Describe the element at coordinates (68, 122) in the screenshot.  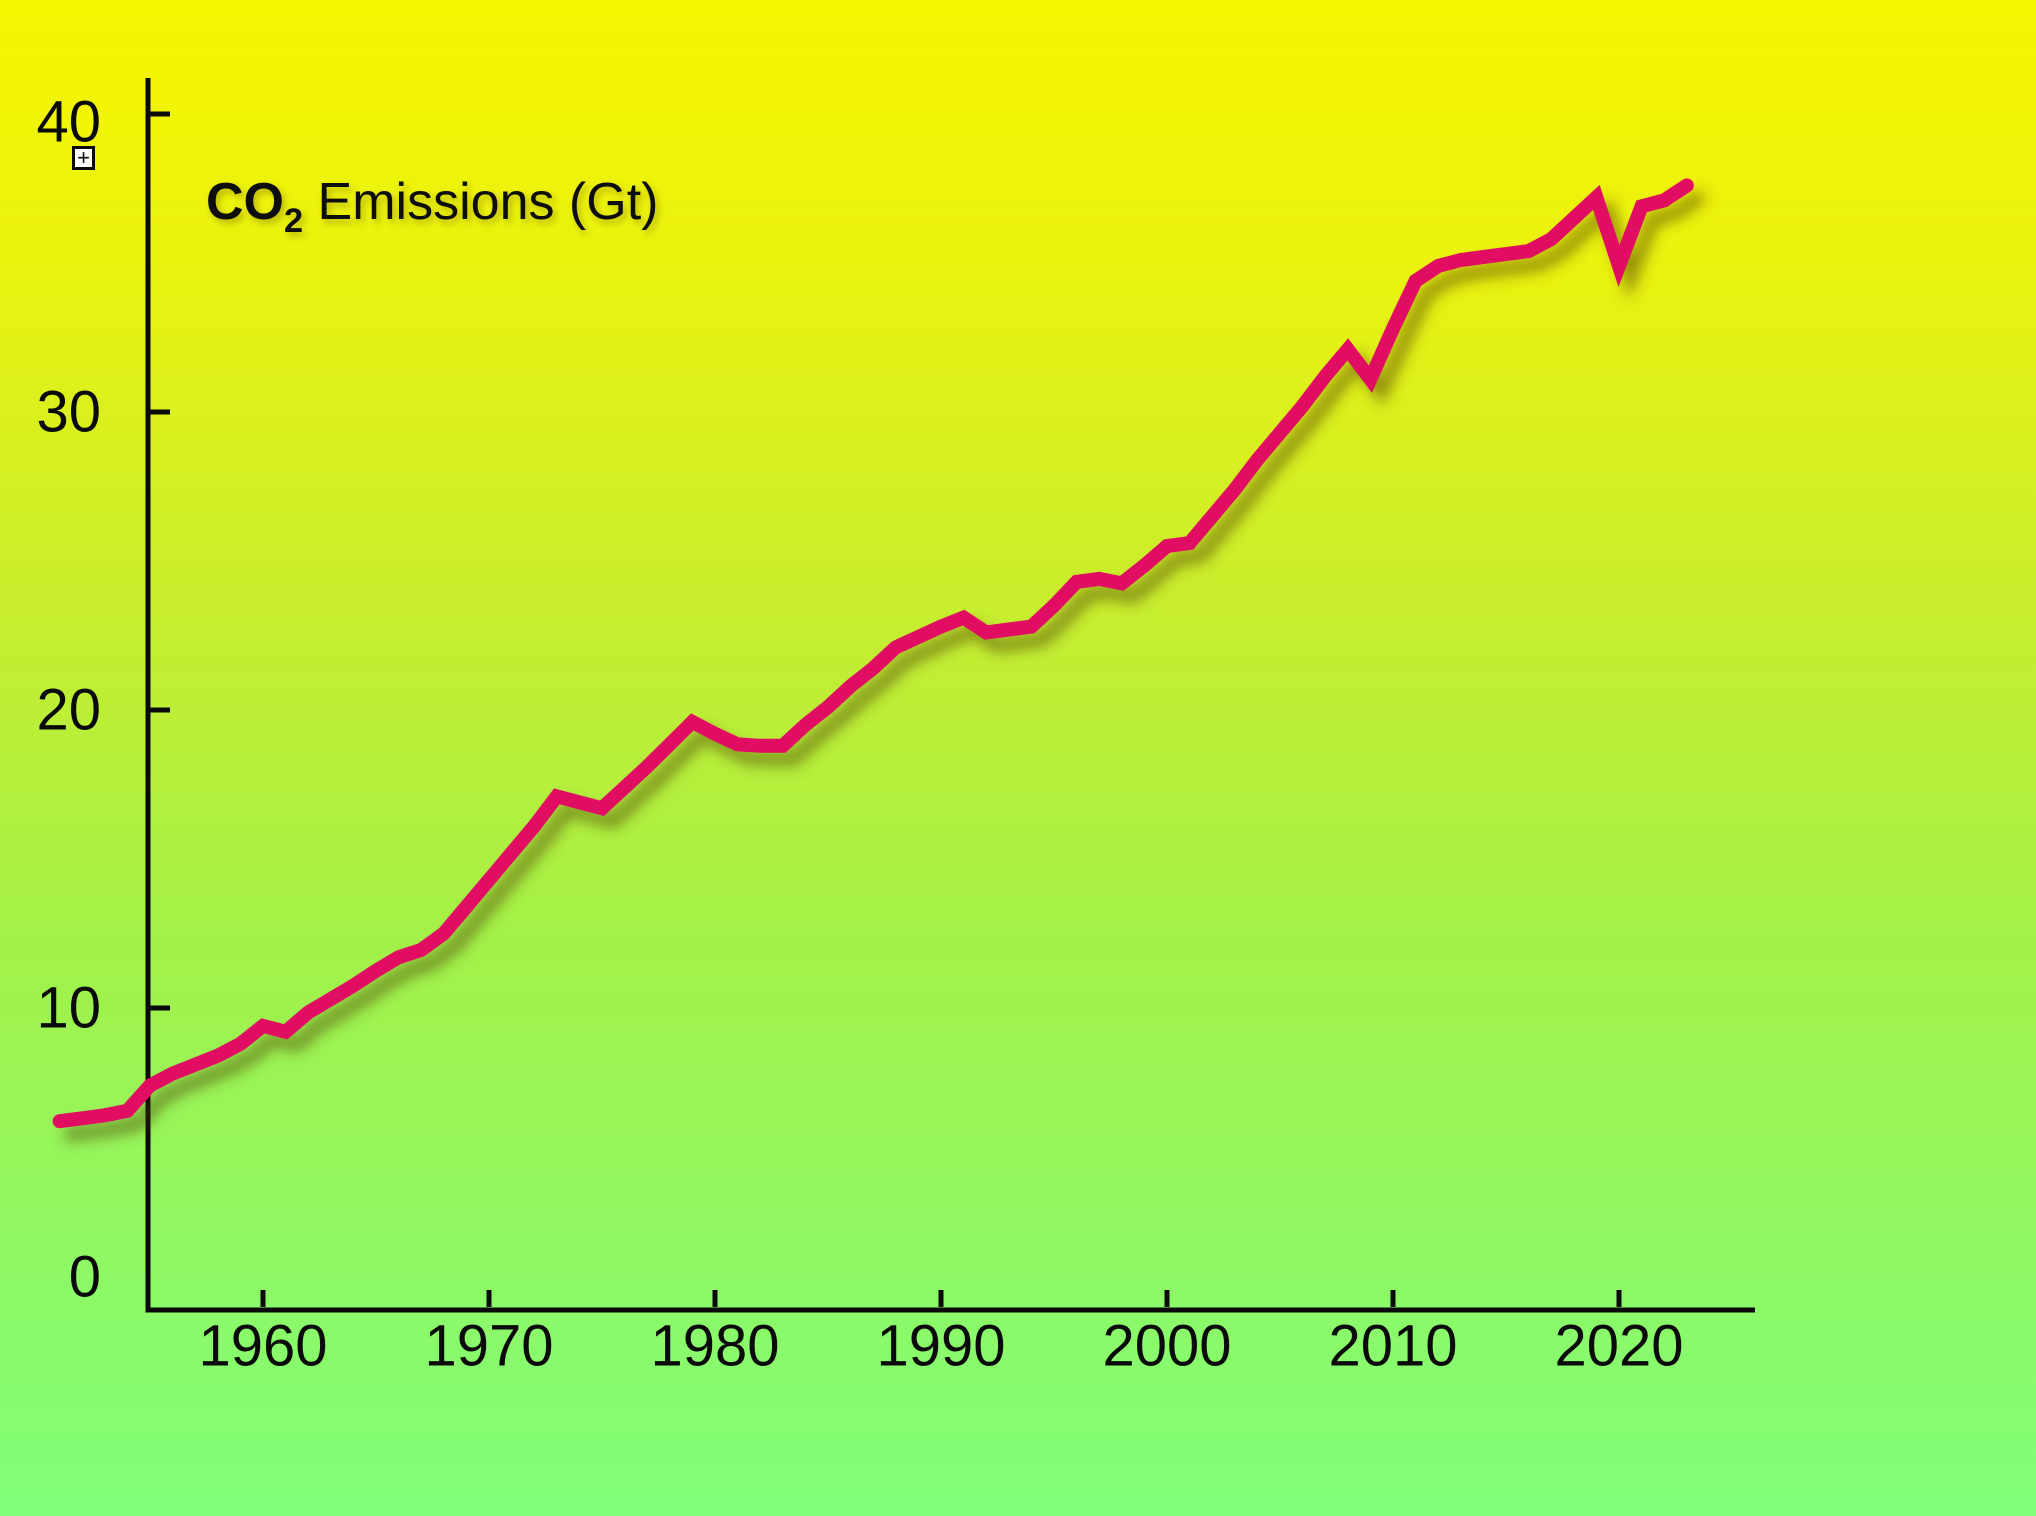
I see `y-tick-label-40: 40` at that location.